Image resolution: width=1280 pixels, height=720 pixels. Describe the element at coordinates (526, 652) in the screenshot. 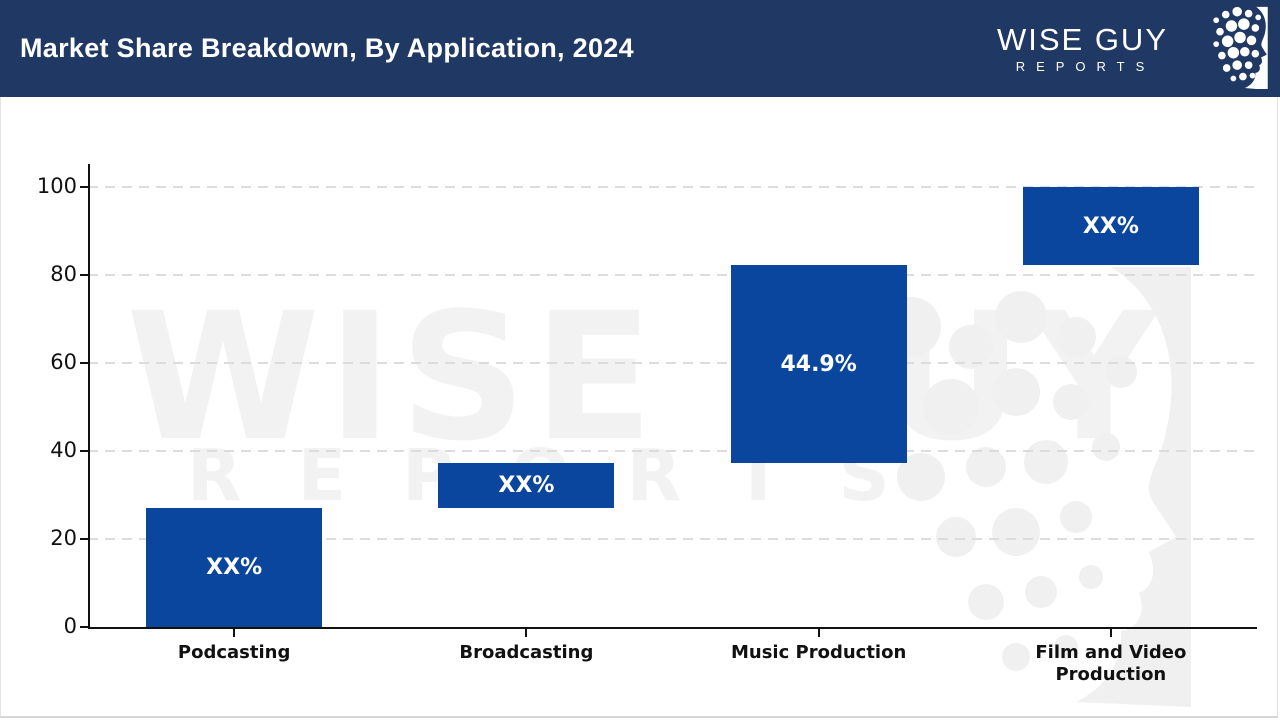

I see `x-category-label: Broadcasting` at that location.